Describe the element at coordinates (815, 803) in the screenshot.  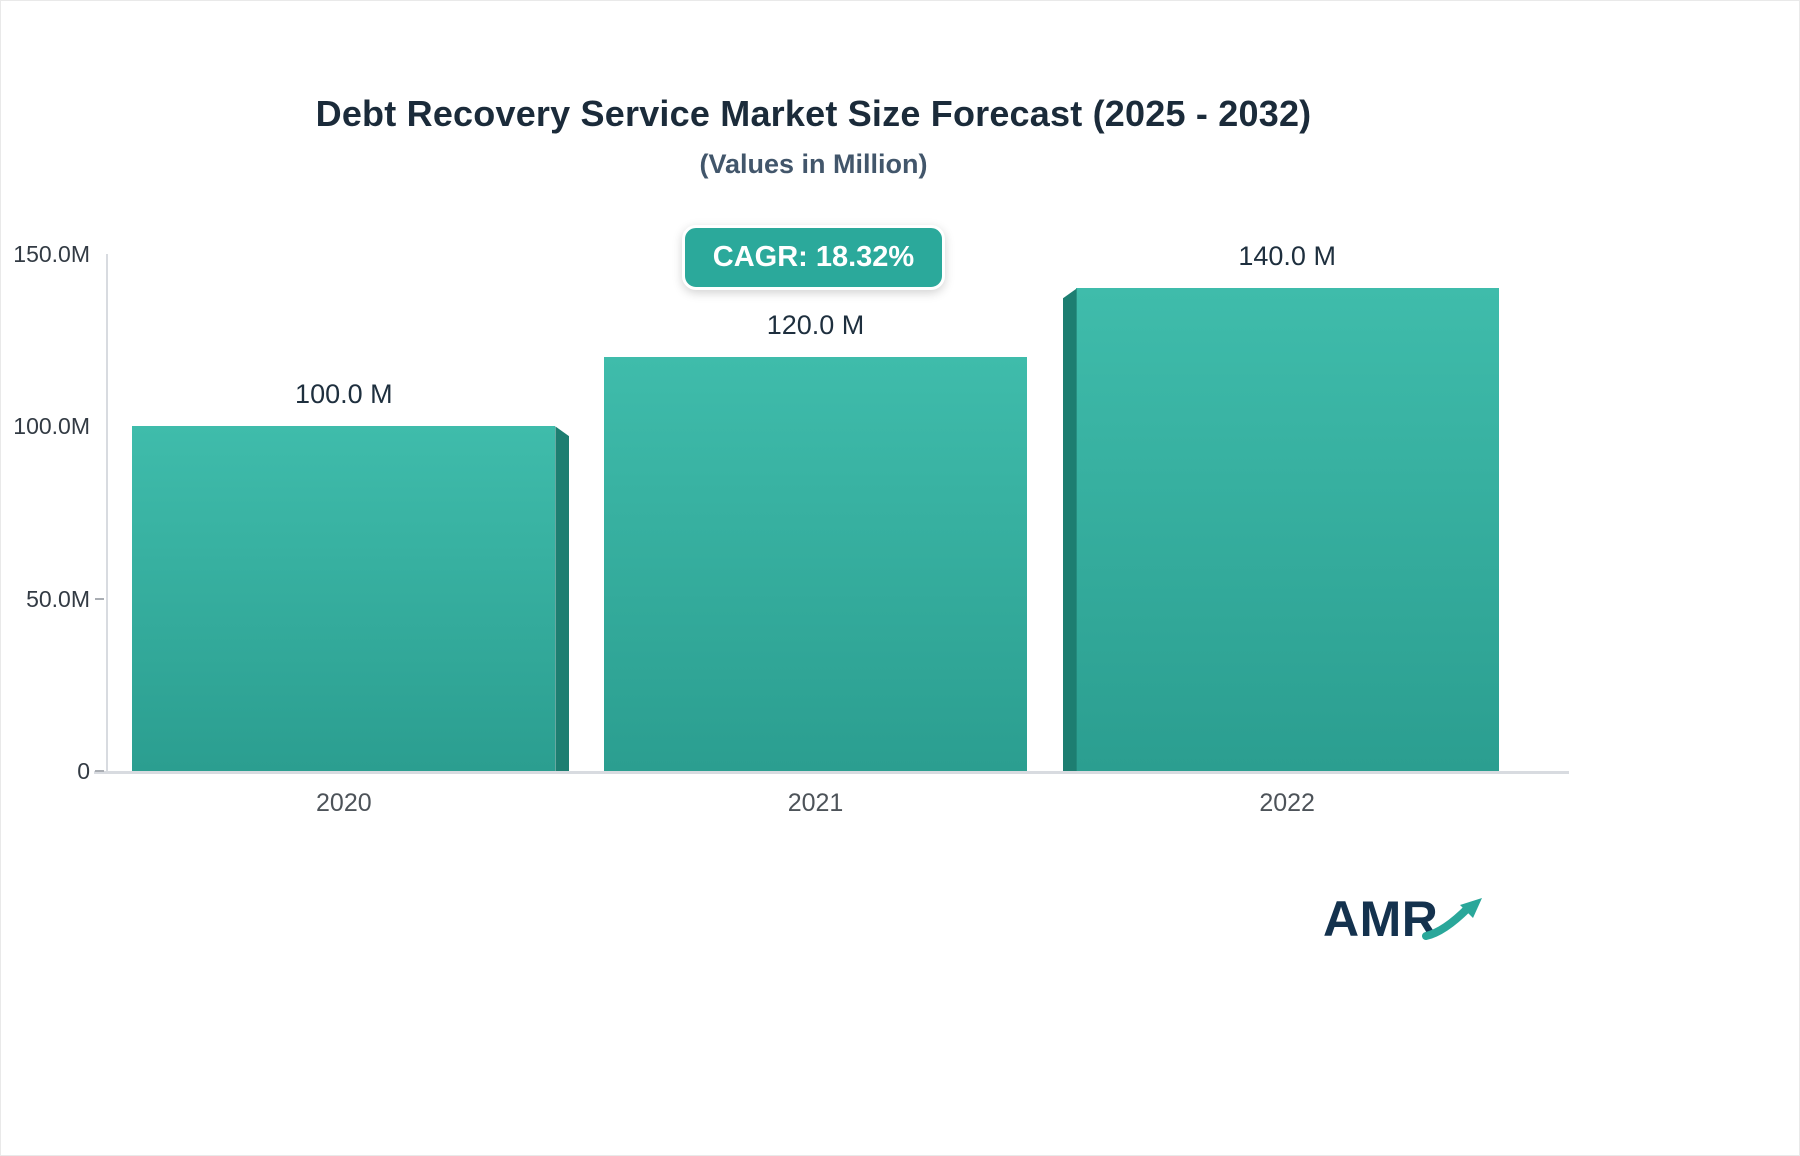
I see `x-tick-label: 2021` at that location.